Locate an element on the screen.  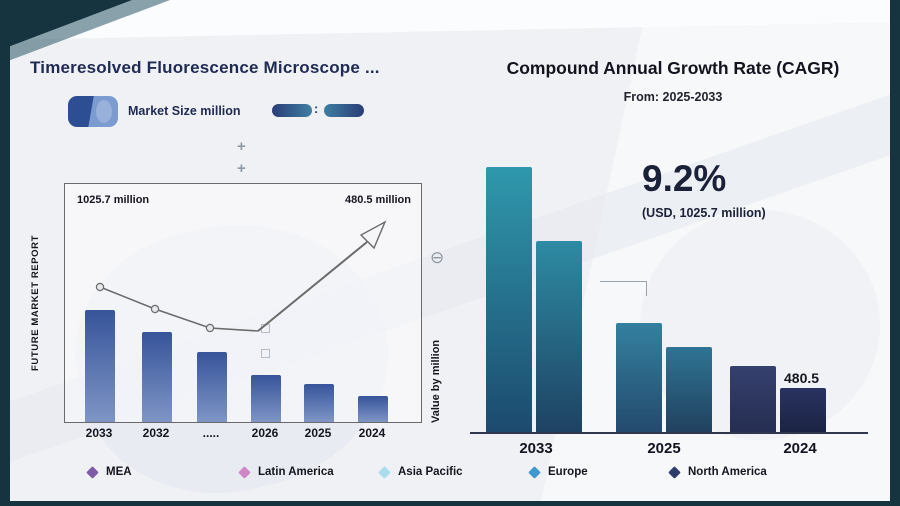
ratio-pill-left is located at coordinates (292, 110).